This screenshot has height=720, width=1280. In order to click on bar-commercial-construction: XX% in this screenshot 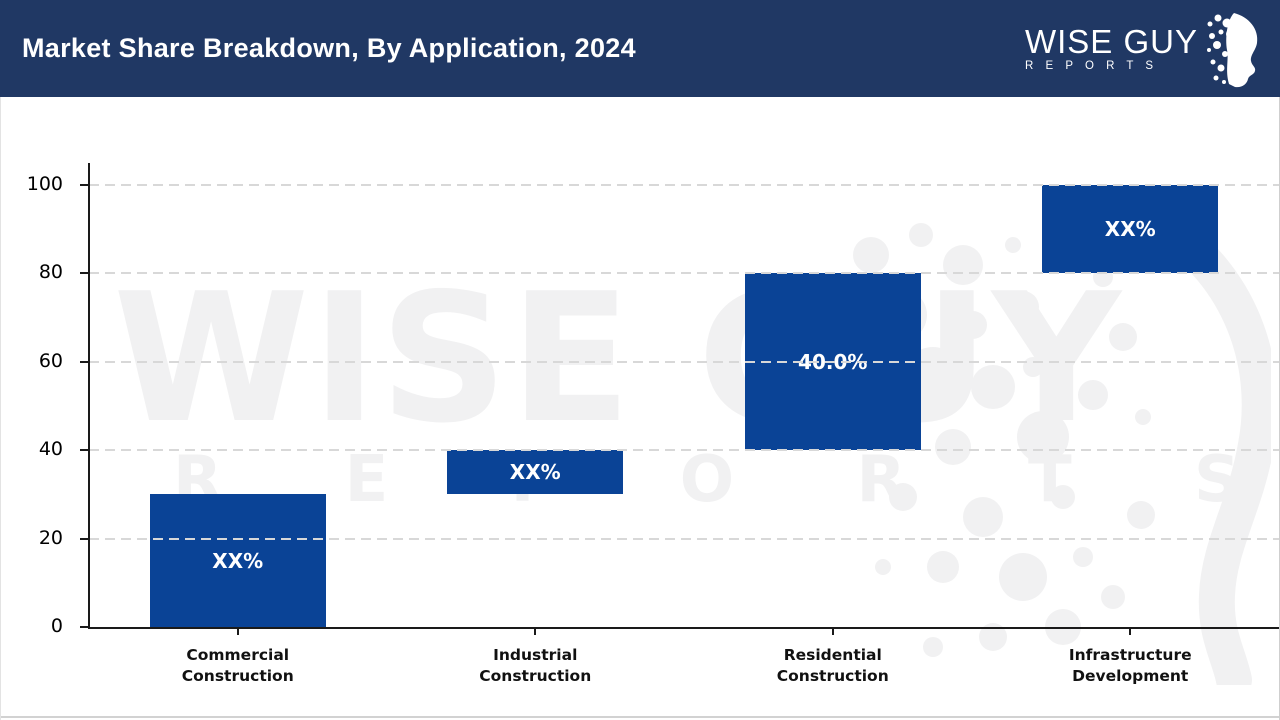, I will do `click(237, 560)`.